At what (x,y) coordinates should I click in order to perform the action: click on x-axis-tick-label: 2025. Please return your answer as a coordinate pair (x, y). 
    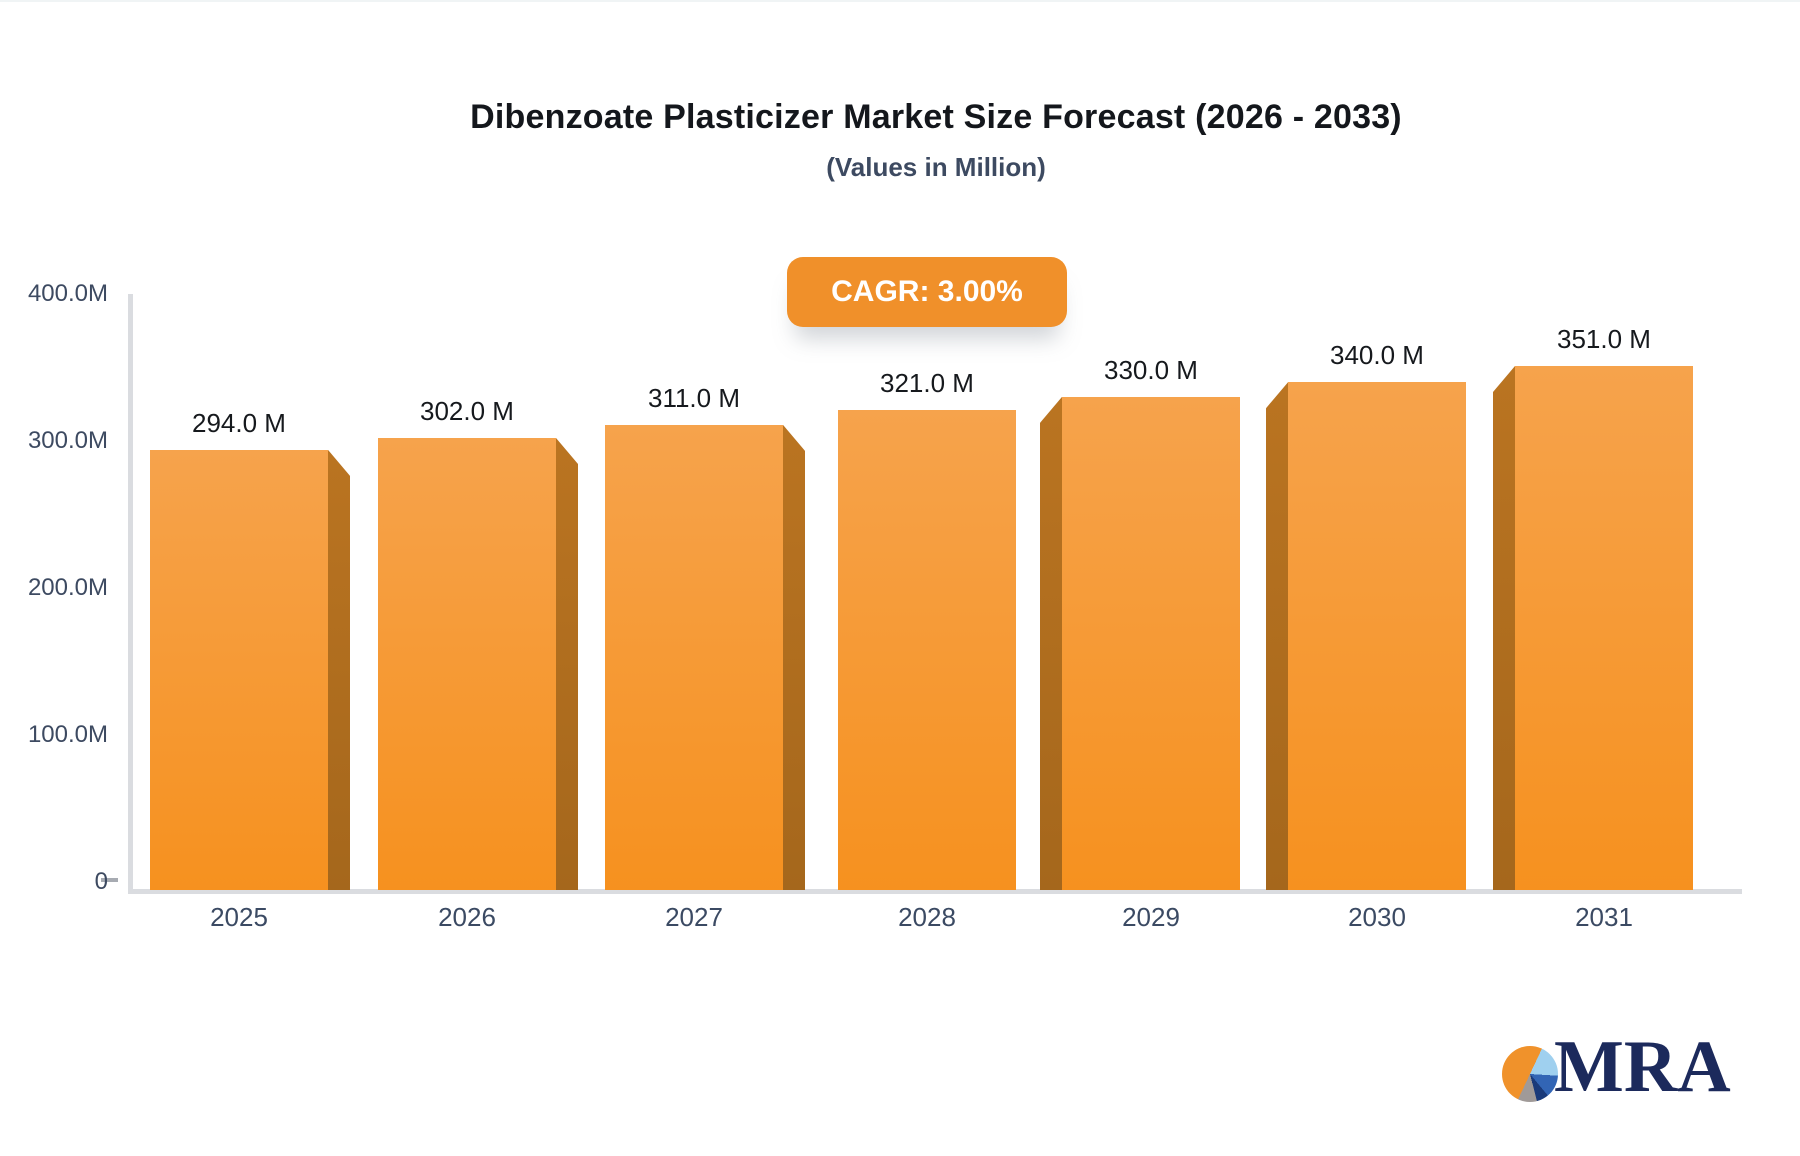
    Looking at the image, I should click on (239, 917).